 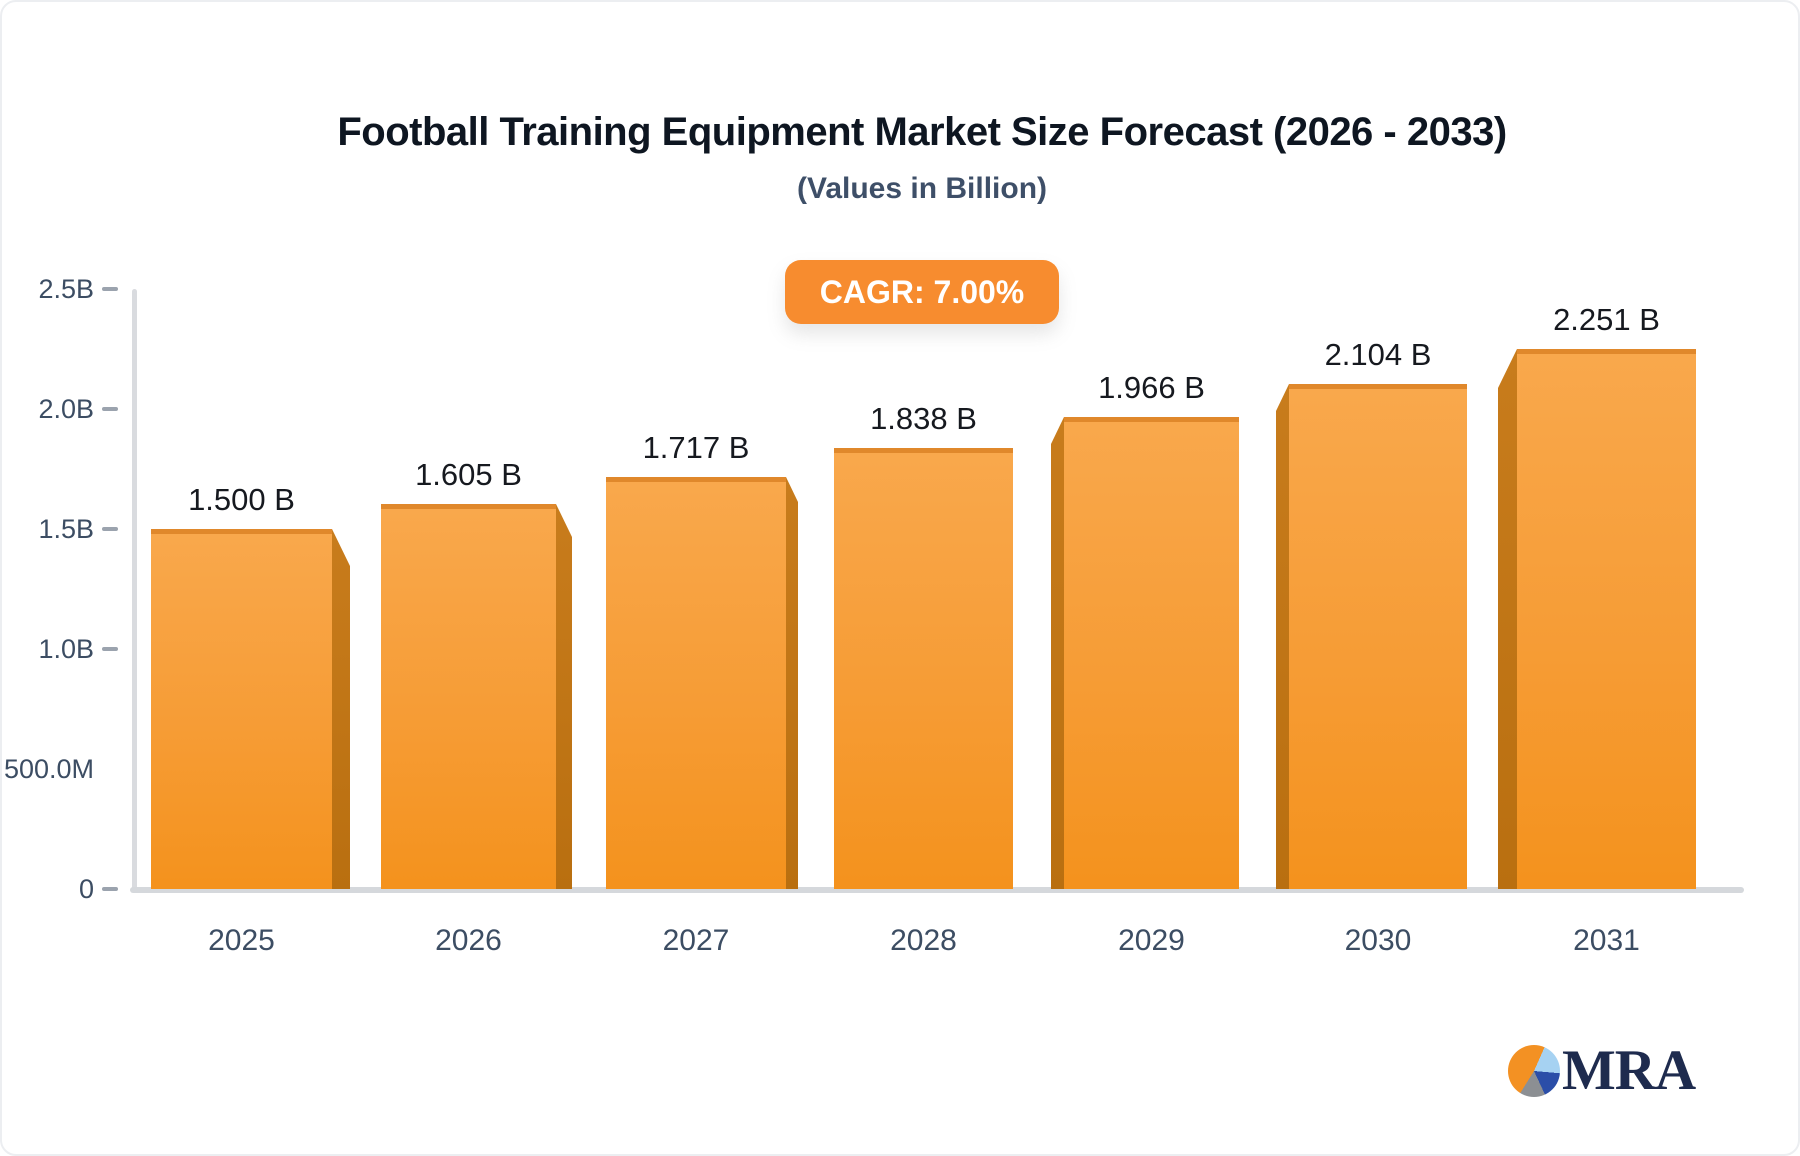 What do you see at coordinates (66, 649) in the screenshot?
I see `y-axis-tick-label: 1.0B` at bounding box center [66, 649].